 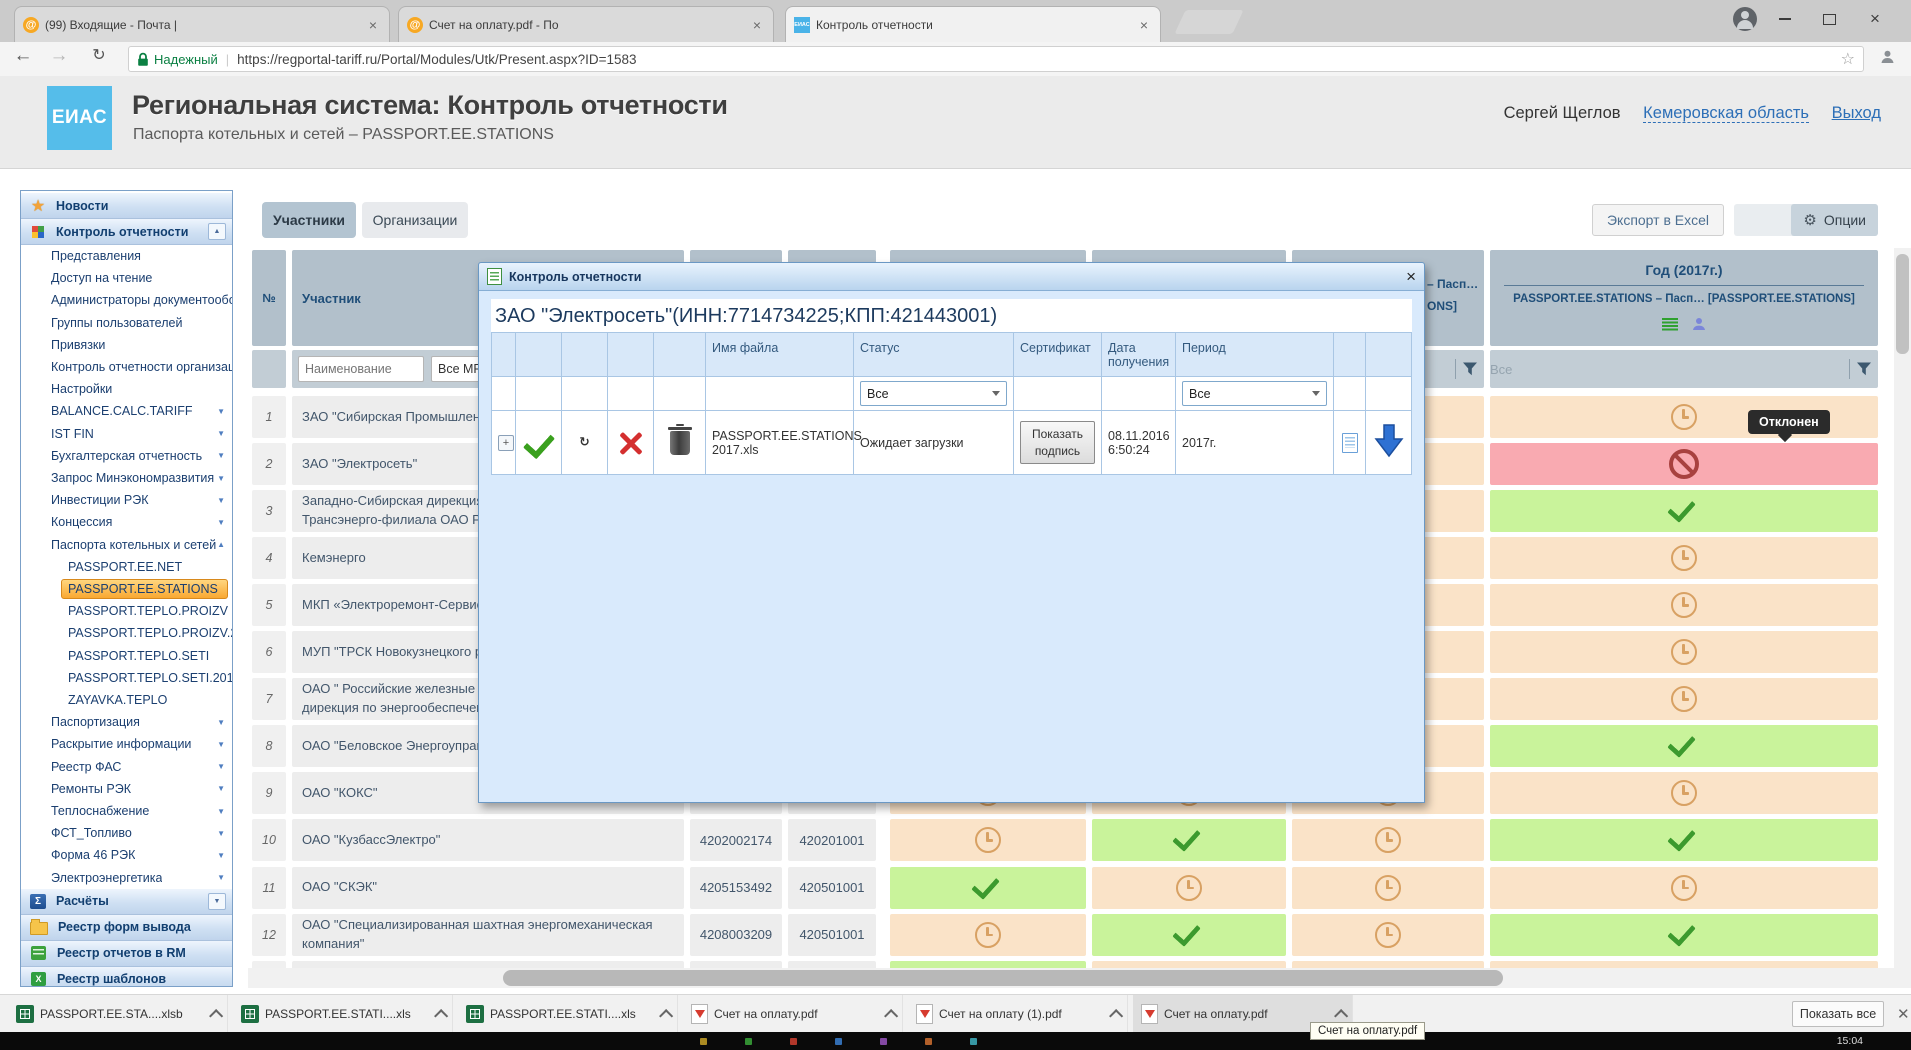 What do you see at coordinates (309, 220) in the screenshot?
I see `tab-participants: Участники` at bounding box center [309, 220].